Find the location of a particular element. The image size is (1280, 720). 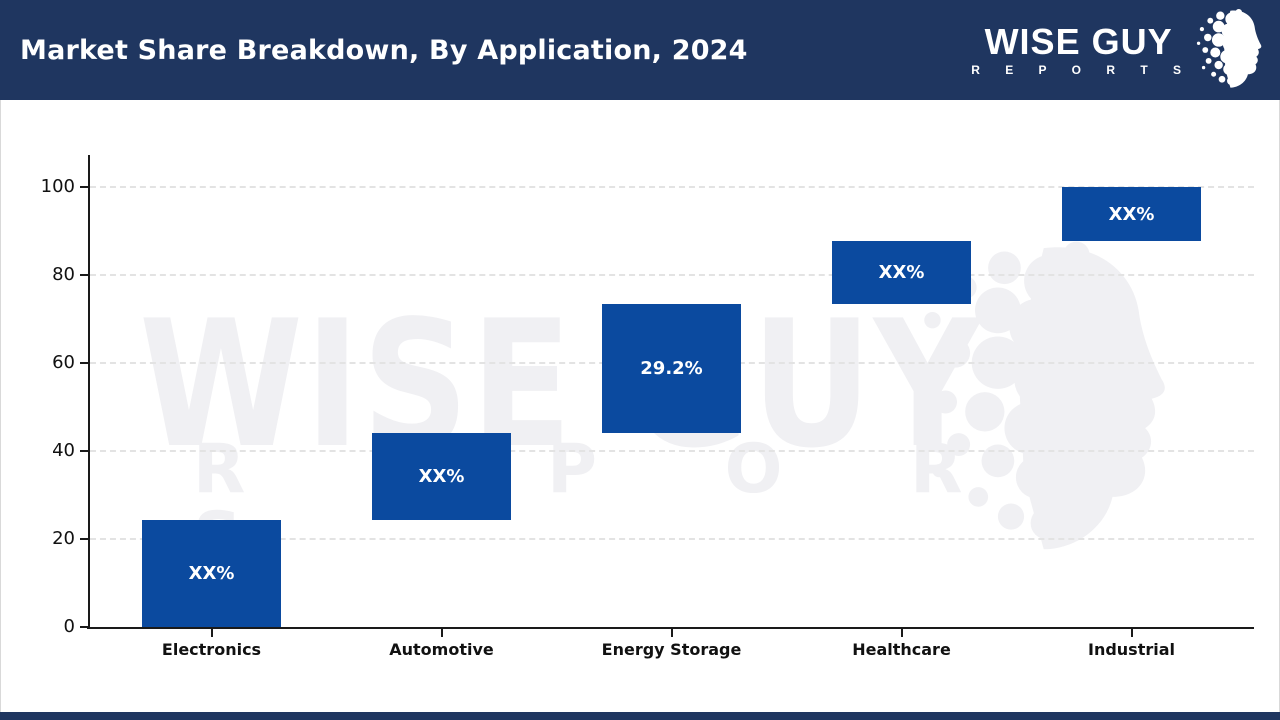

bar-value-label: 29.2% is located at coordinates (671, 369).